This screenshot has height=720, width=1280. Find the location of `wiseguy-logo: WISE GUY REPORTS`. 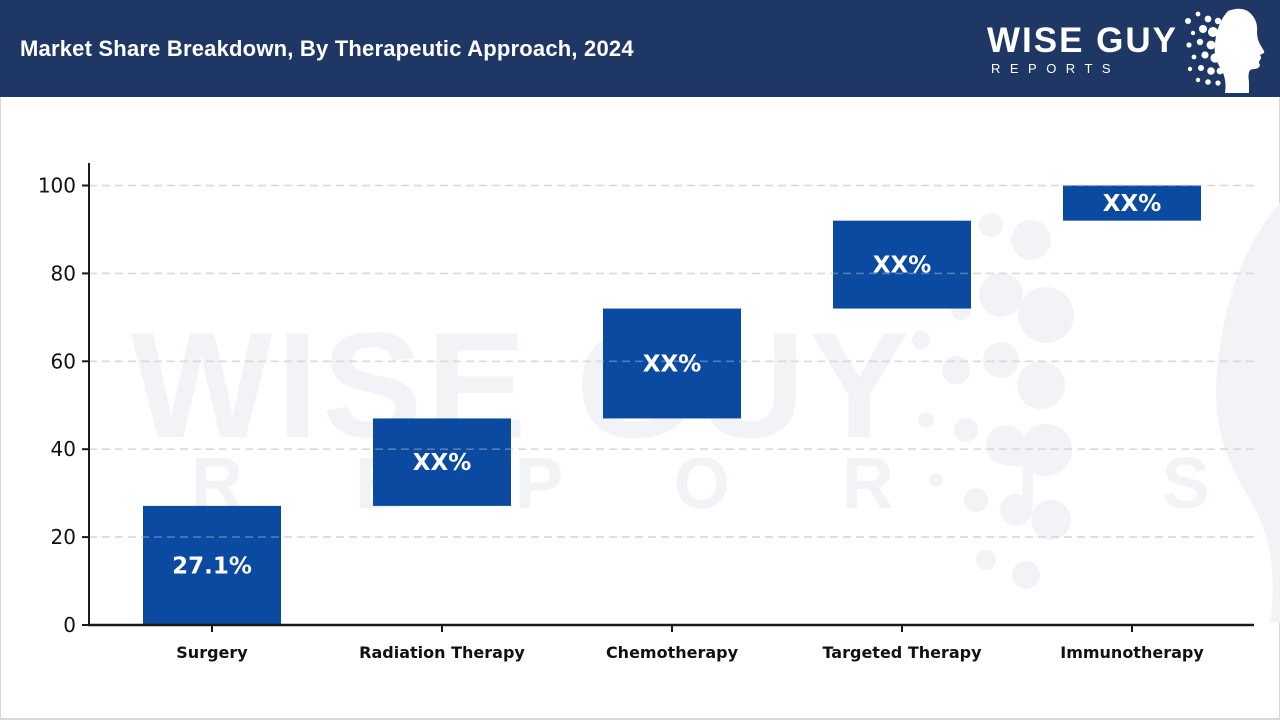

wiseguy-logo: WISE GUY REPORTS is located at coordinates (1126, 49).